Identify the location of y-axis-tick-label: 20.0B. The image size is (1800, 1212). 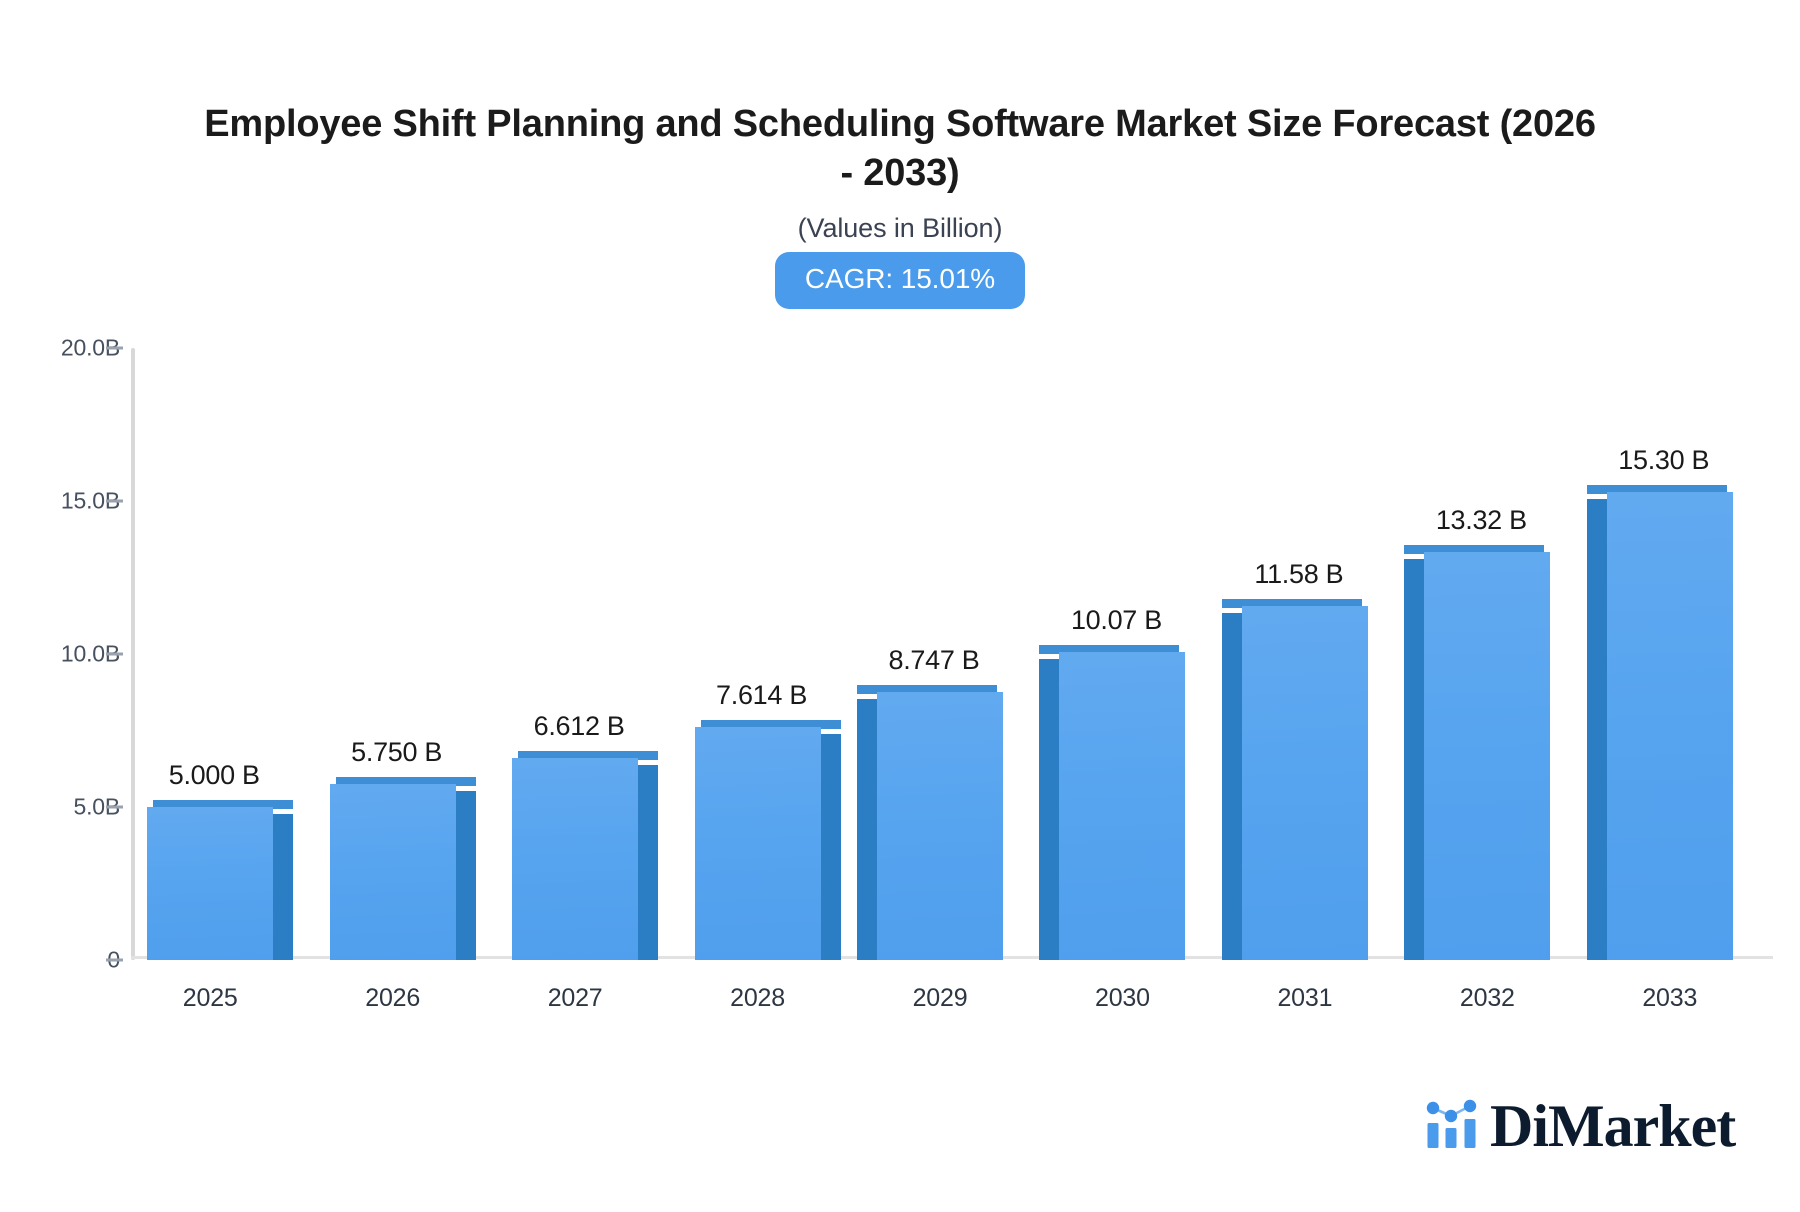
(90, 347).